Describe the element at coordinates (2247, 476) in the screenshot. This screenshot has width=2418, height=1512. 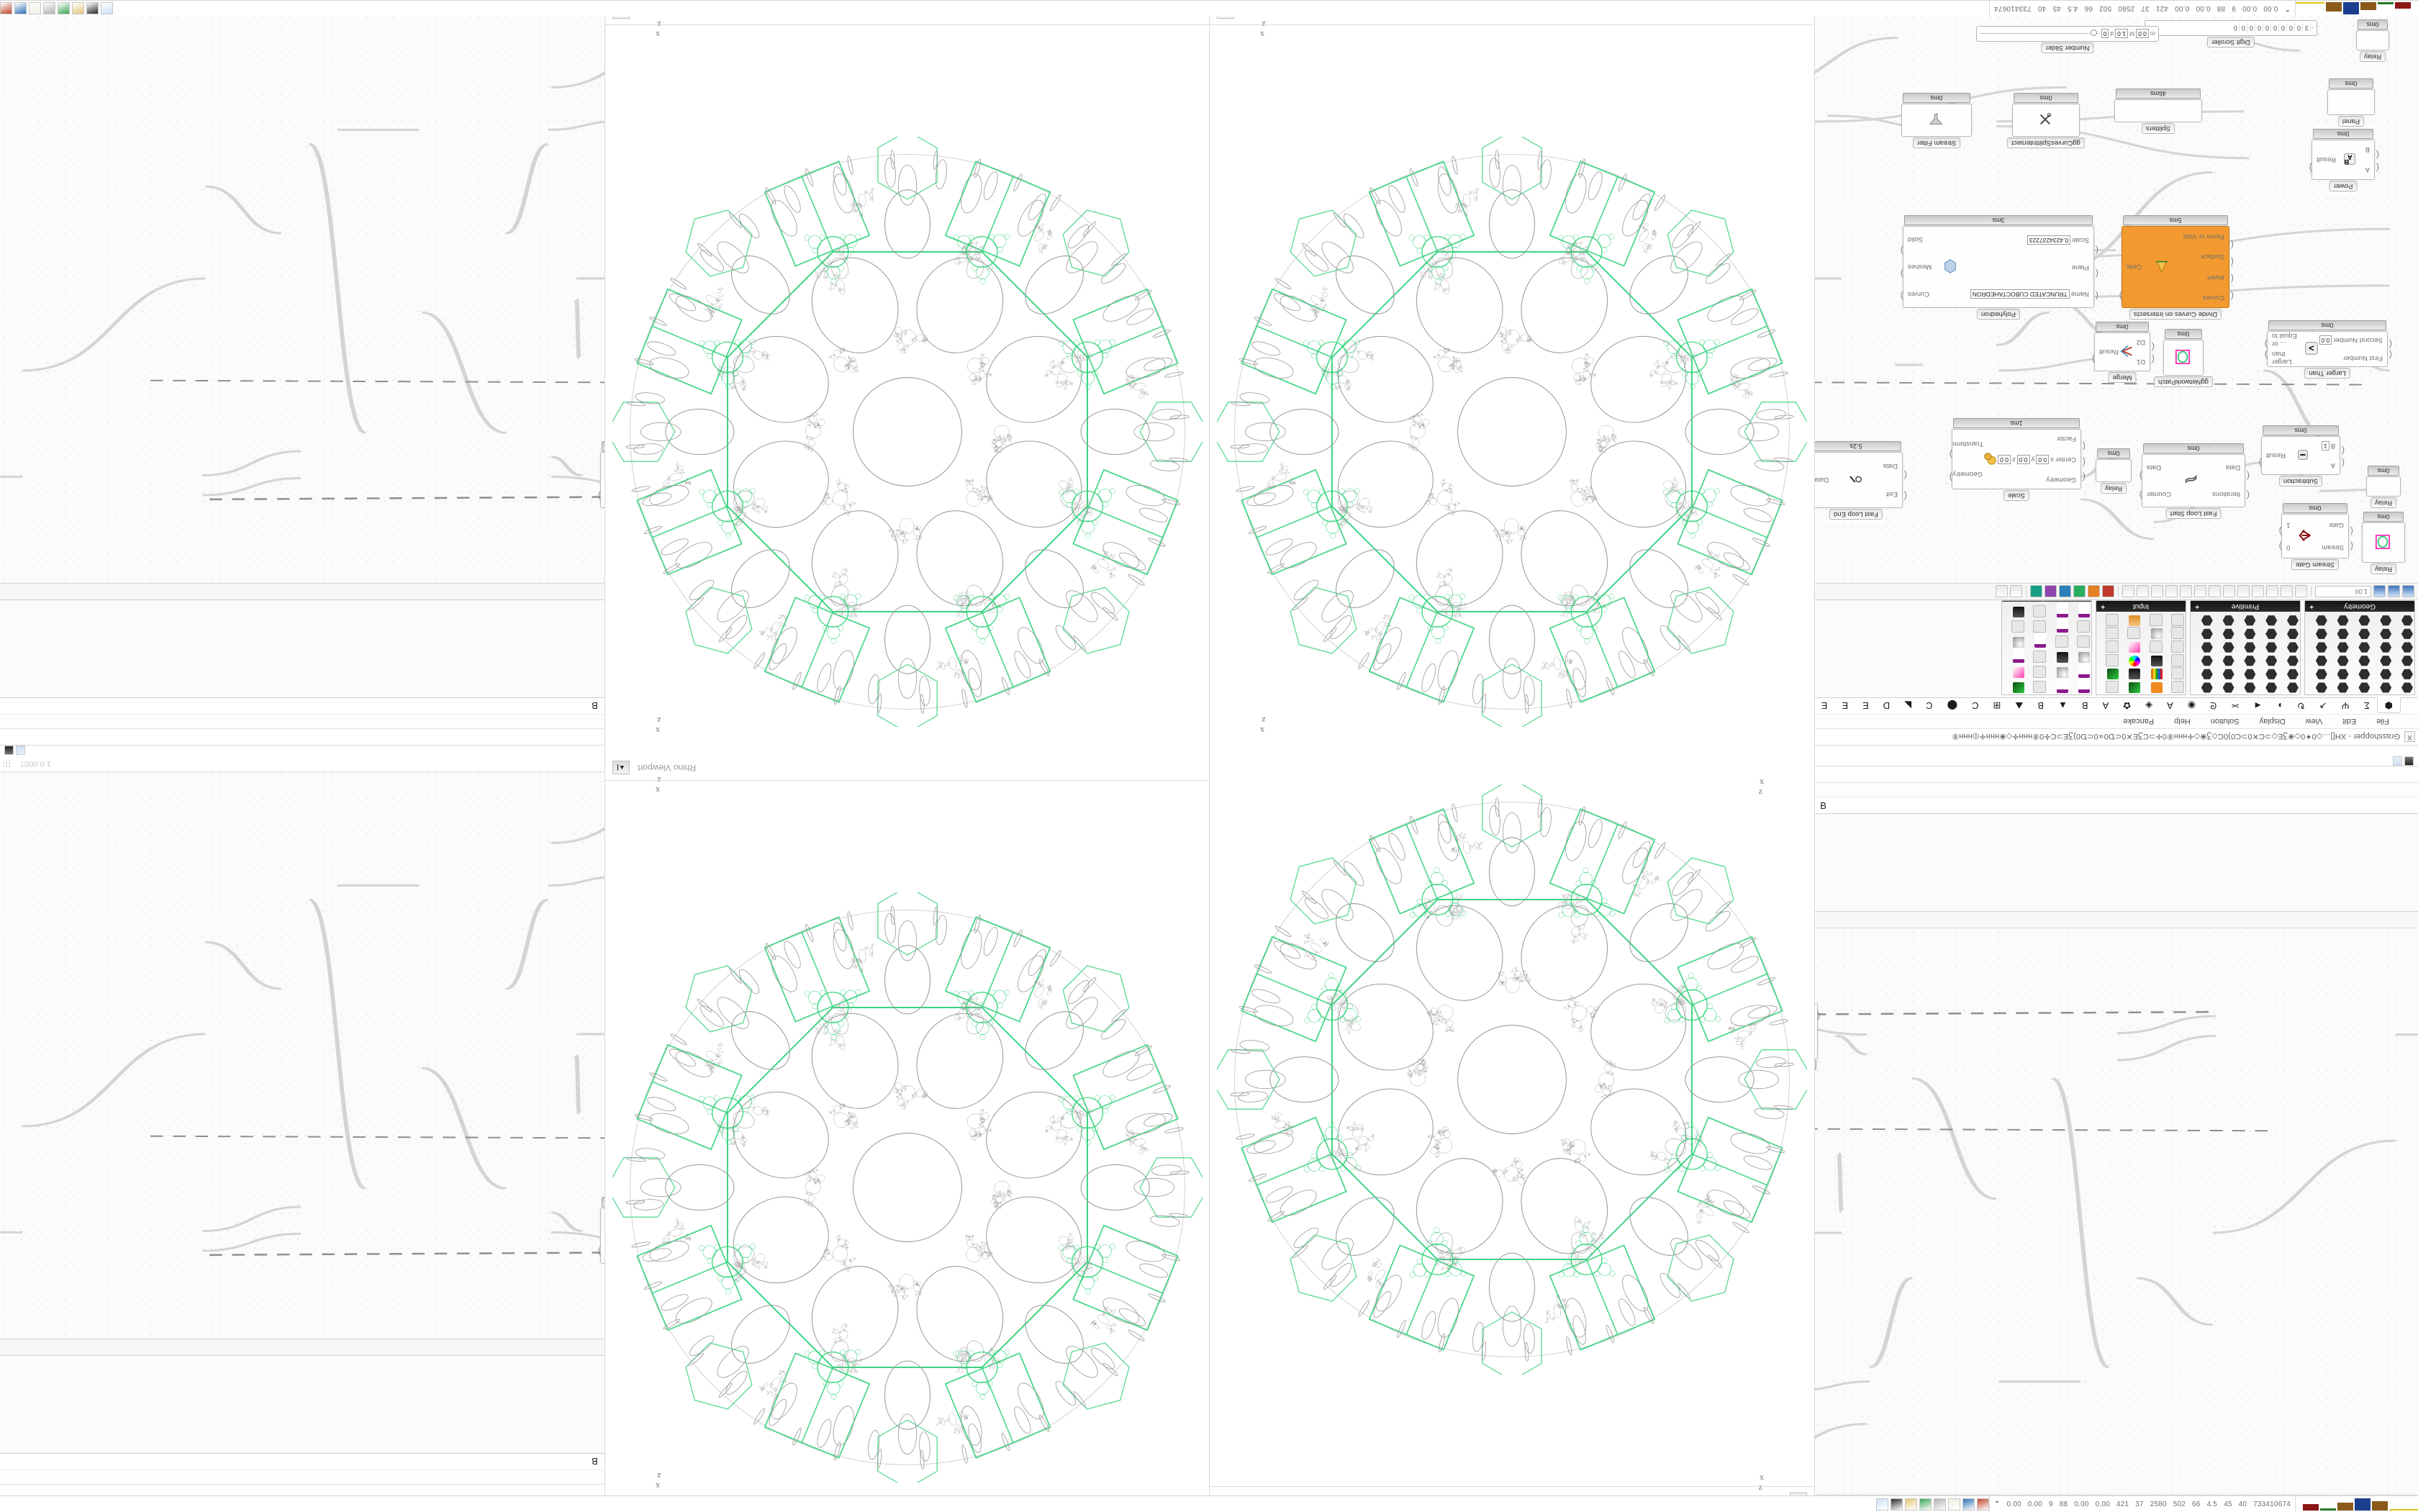
I see `fast-loop-start-node-port-in-1: (` at that location.